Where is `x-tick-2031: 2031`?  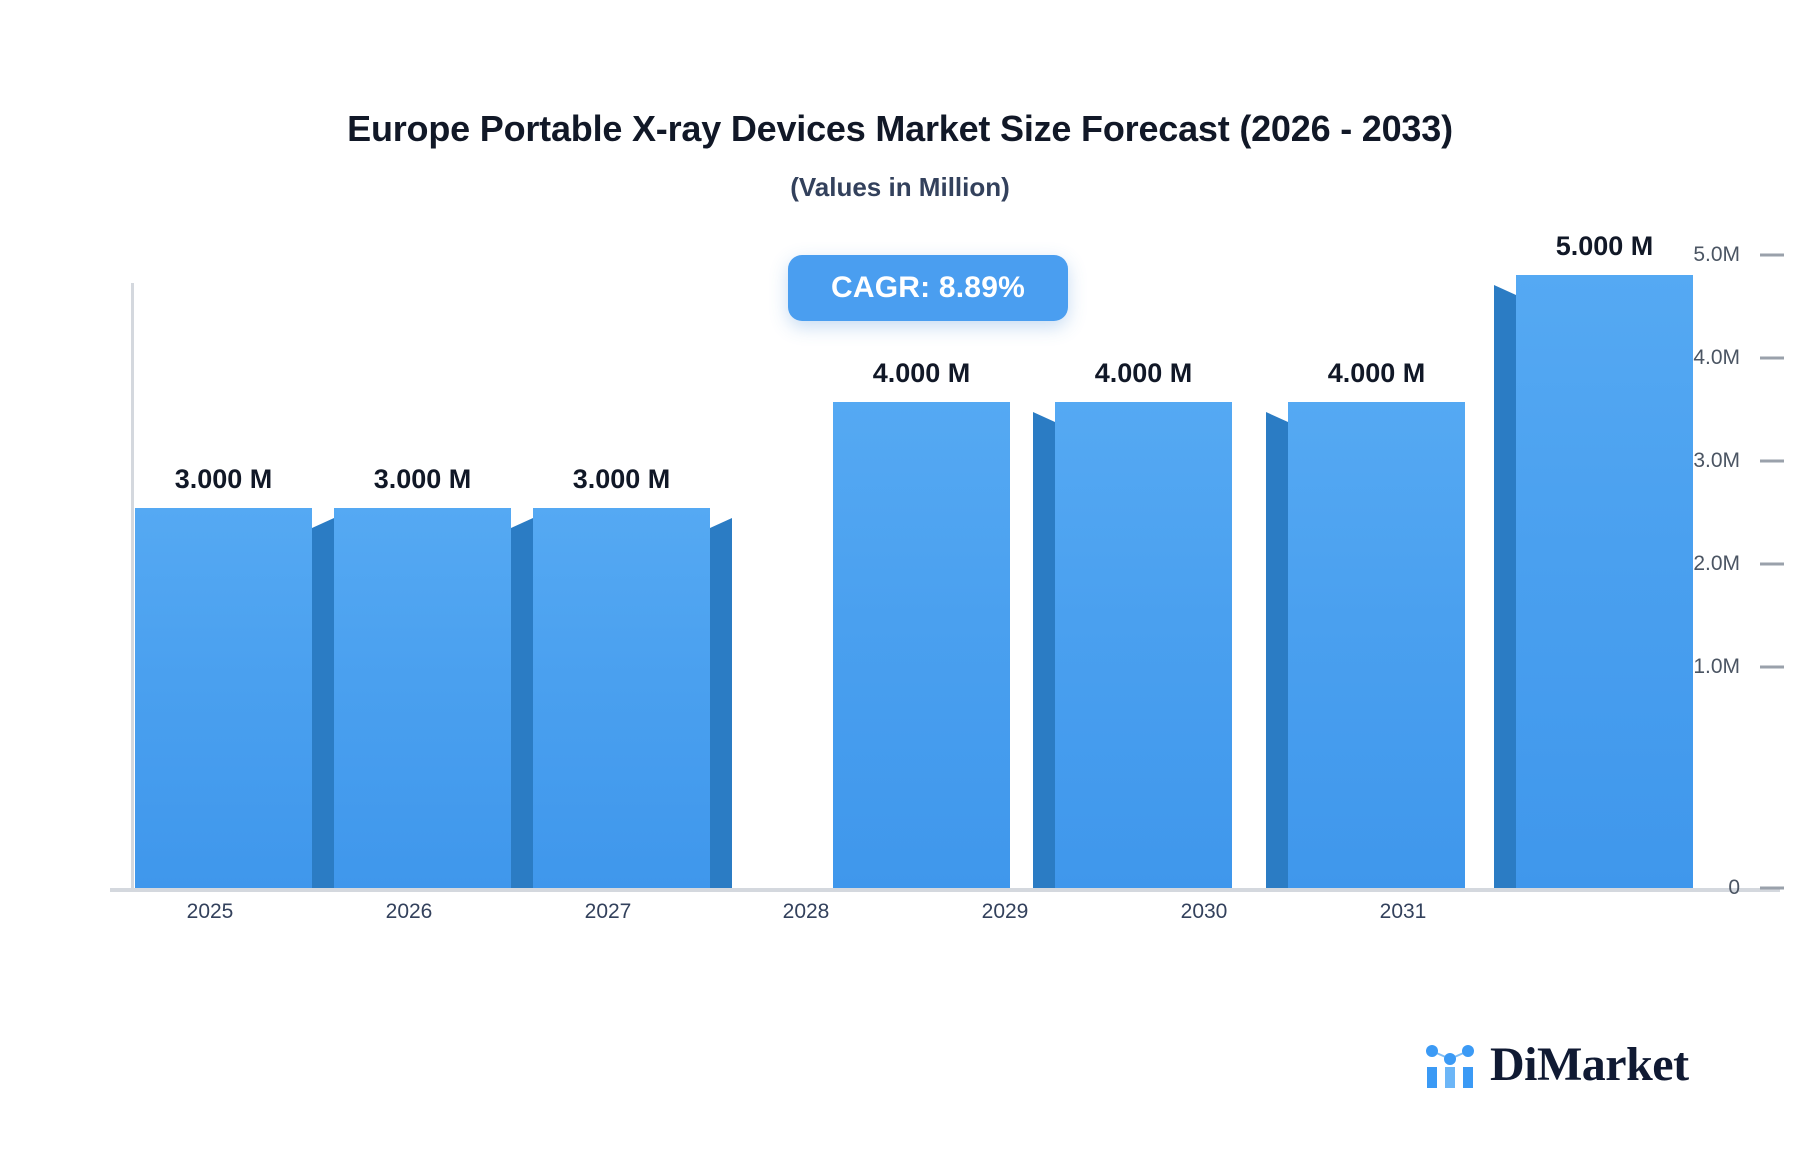
x-tick-2031: 2031 is located at coordinates (1403, 911).